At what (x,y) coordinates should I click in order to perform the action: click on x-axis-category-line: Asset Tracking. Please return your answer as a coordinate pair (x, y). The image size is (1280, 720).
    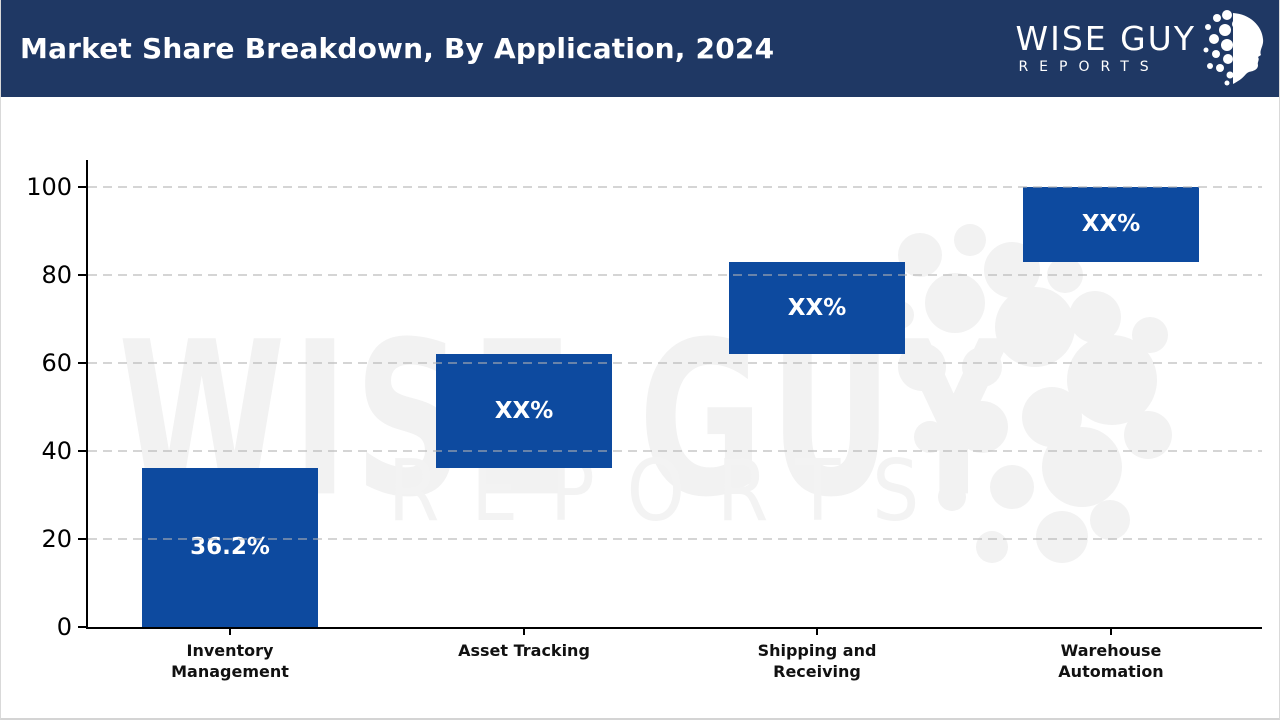
    Looking at the image, I should click on (524, 650).